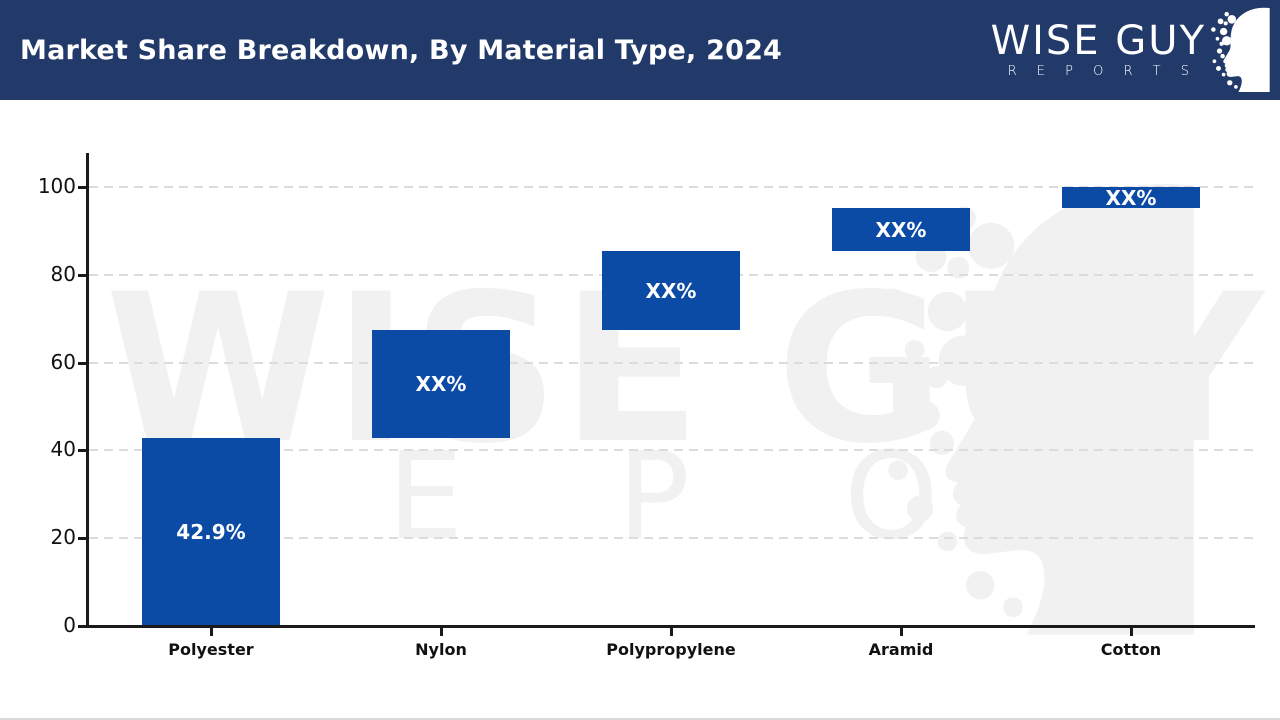 The height and width of the screenshot is (720, 1280). What do you see at coordinates (1131, 649) in the screenshot?
I see `x-tick-label-cotton: Cotton` at bounding box center [1131, 649].